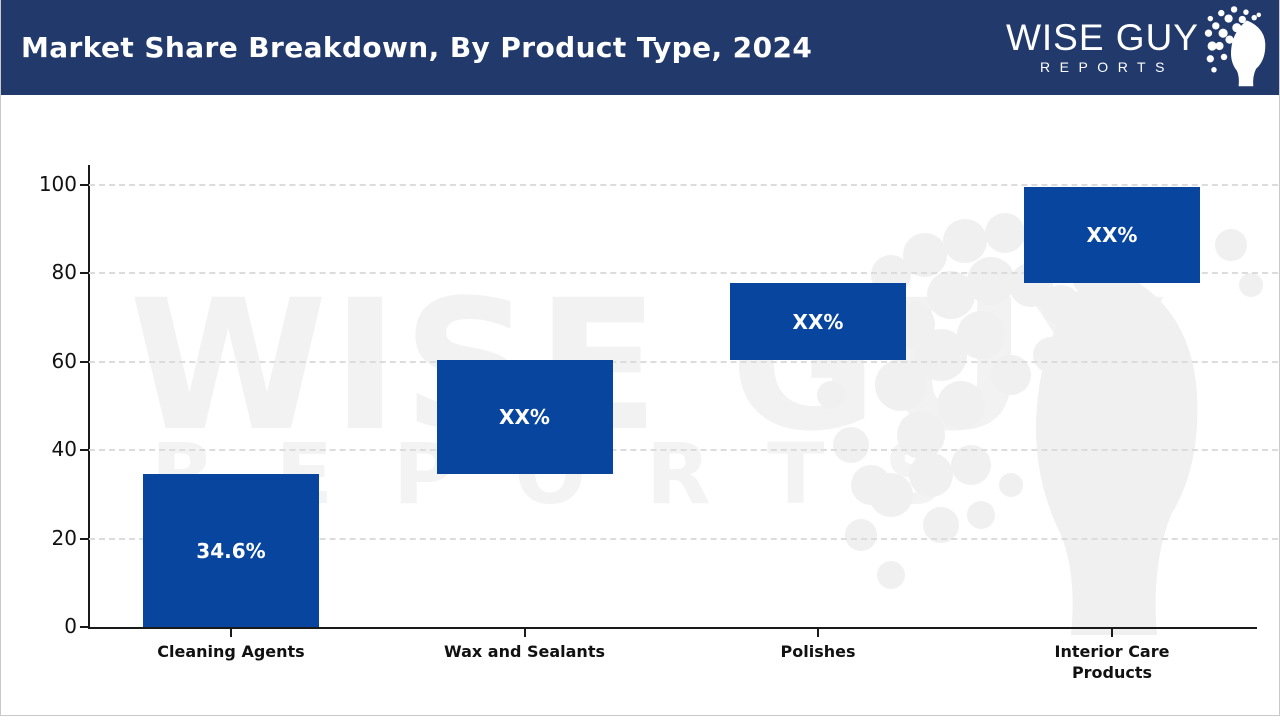 Image resolution: width=1280 pixels, height=720 pixels. What do you see at coordinates (1102, 37) in the screenshot?
I see `logo-wise-guy-label: WISE GUY` at bounding box center [1102, 37].